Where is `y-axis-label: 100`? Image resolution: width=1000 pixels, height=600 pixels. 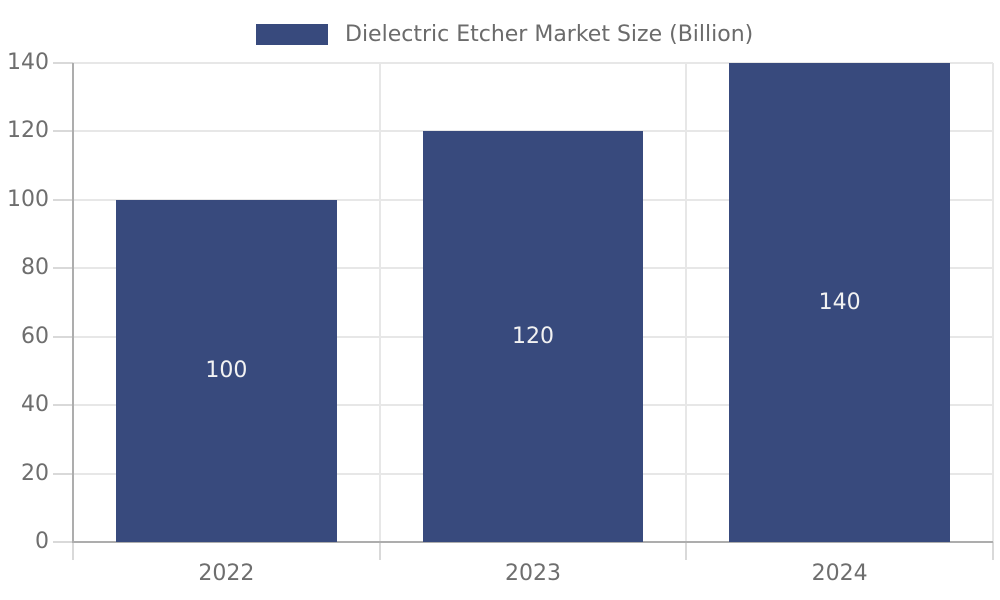 y-axis-label: 100 is located at coordinates (28, 199).